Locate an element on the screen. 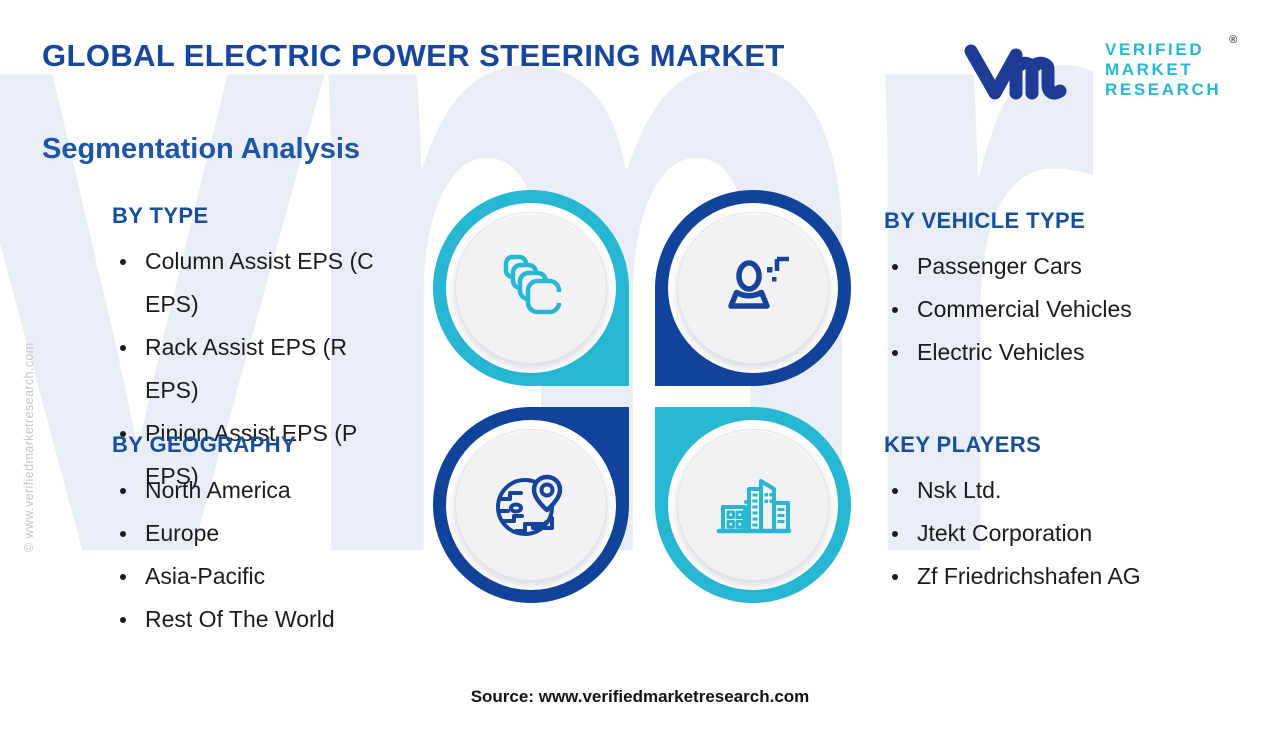 The width and height of the screenshot is (1280, 741). buildings-icon is located at coordinates (753, 505).